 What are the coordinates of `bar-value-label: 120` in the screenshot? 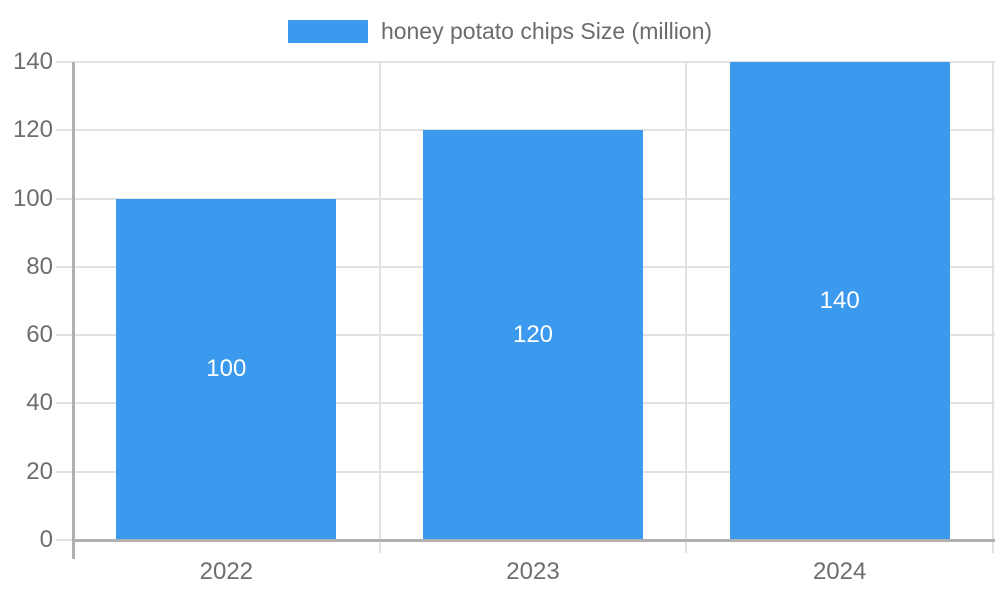 It's located at (533, 335).